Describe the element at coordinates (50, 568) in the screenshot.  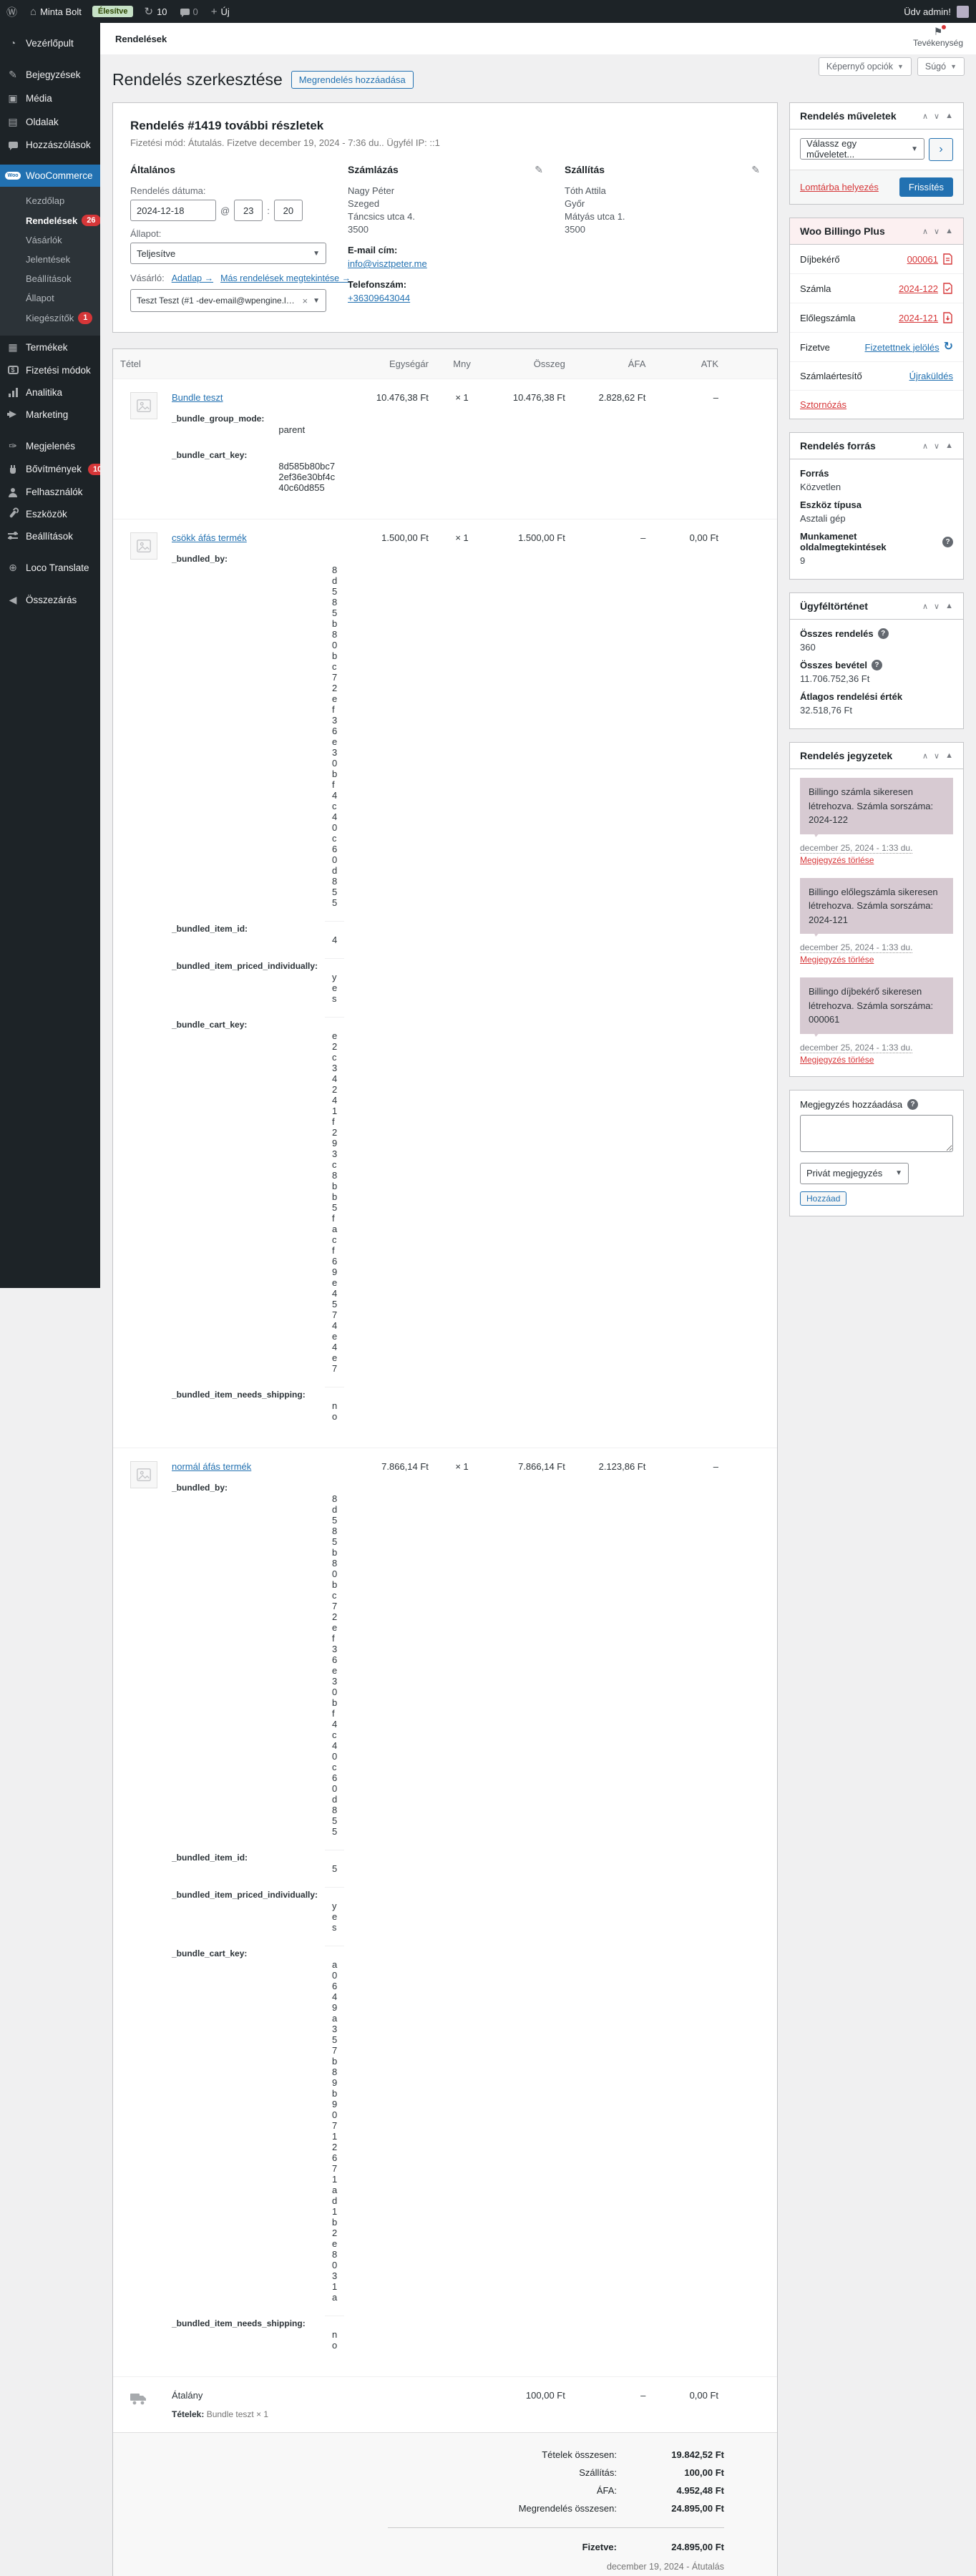
I see `sidebar-item-loco-translate: ⊕ Loco Translate` at that location.